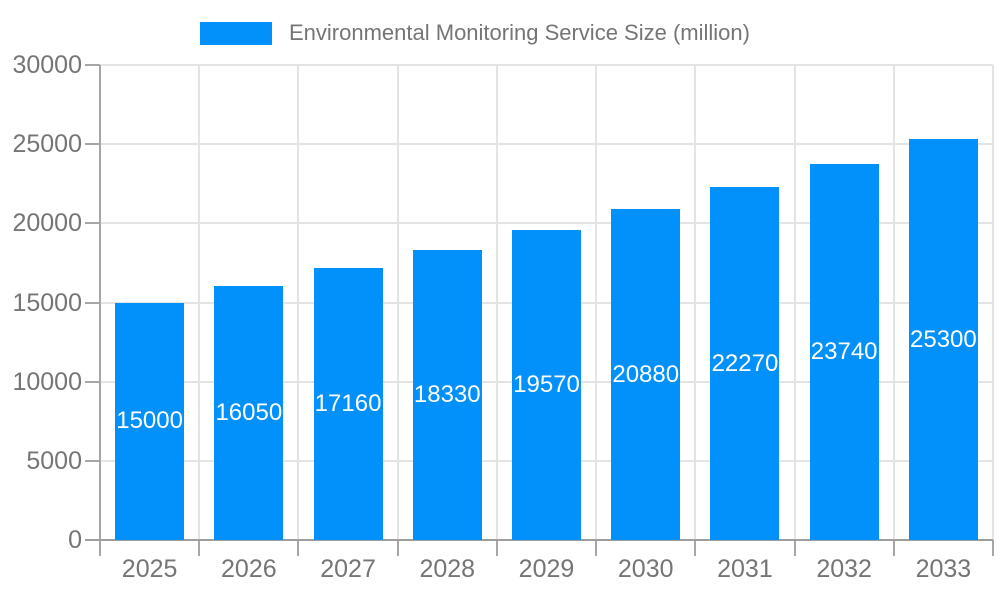 The image size is (1000, 600). I want to click on bar-value-label: 20880, so click(646, 374).